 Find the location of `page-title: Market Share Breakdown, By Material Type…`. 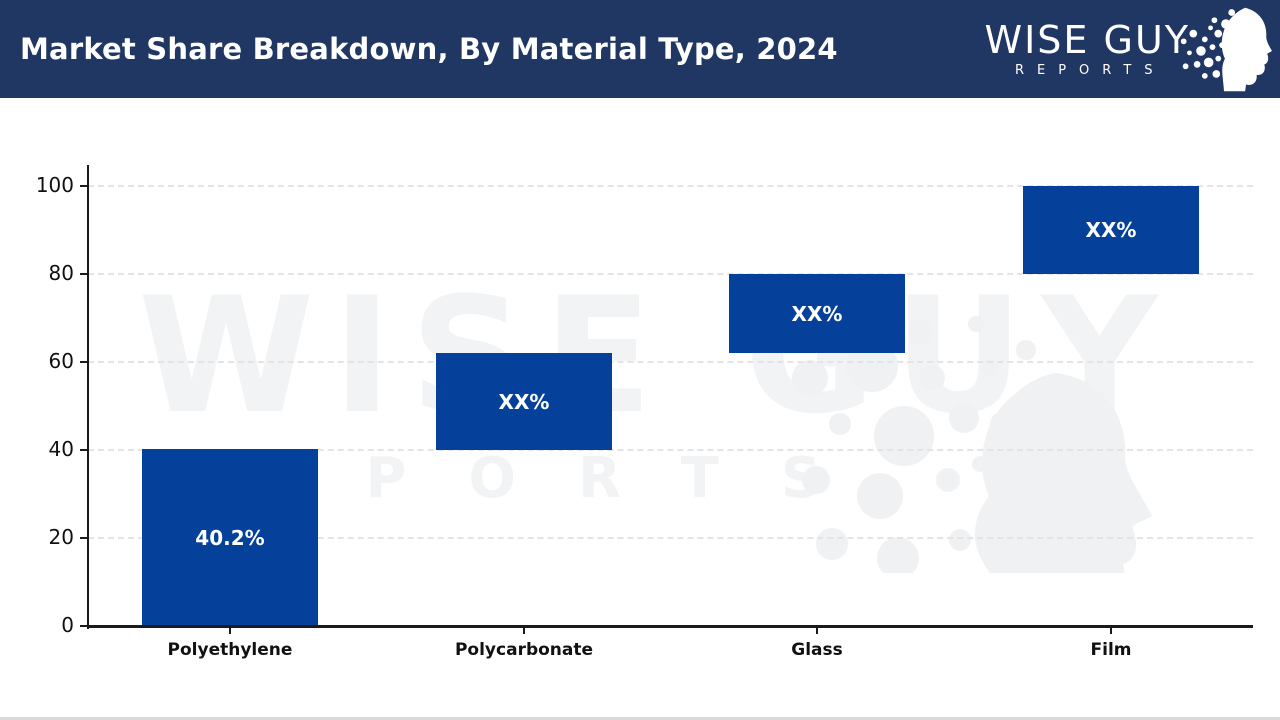

page-title: Market Share Breakdown, By Material Type… is located at coordinates (429, 49).